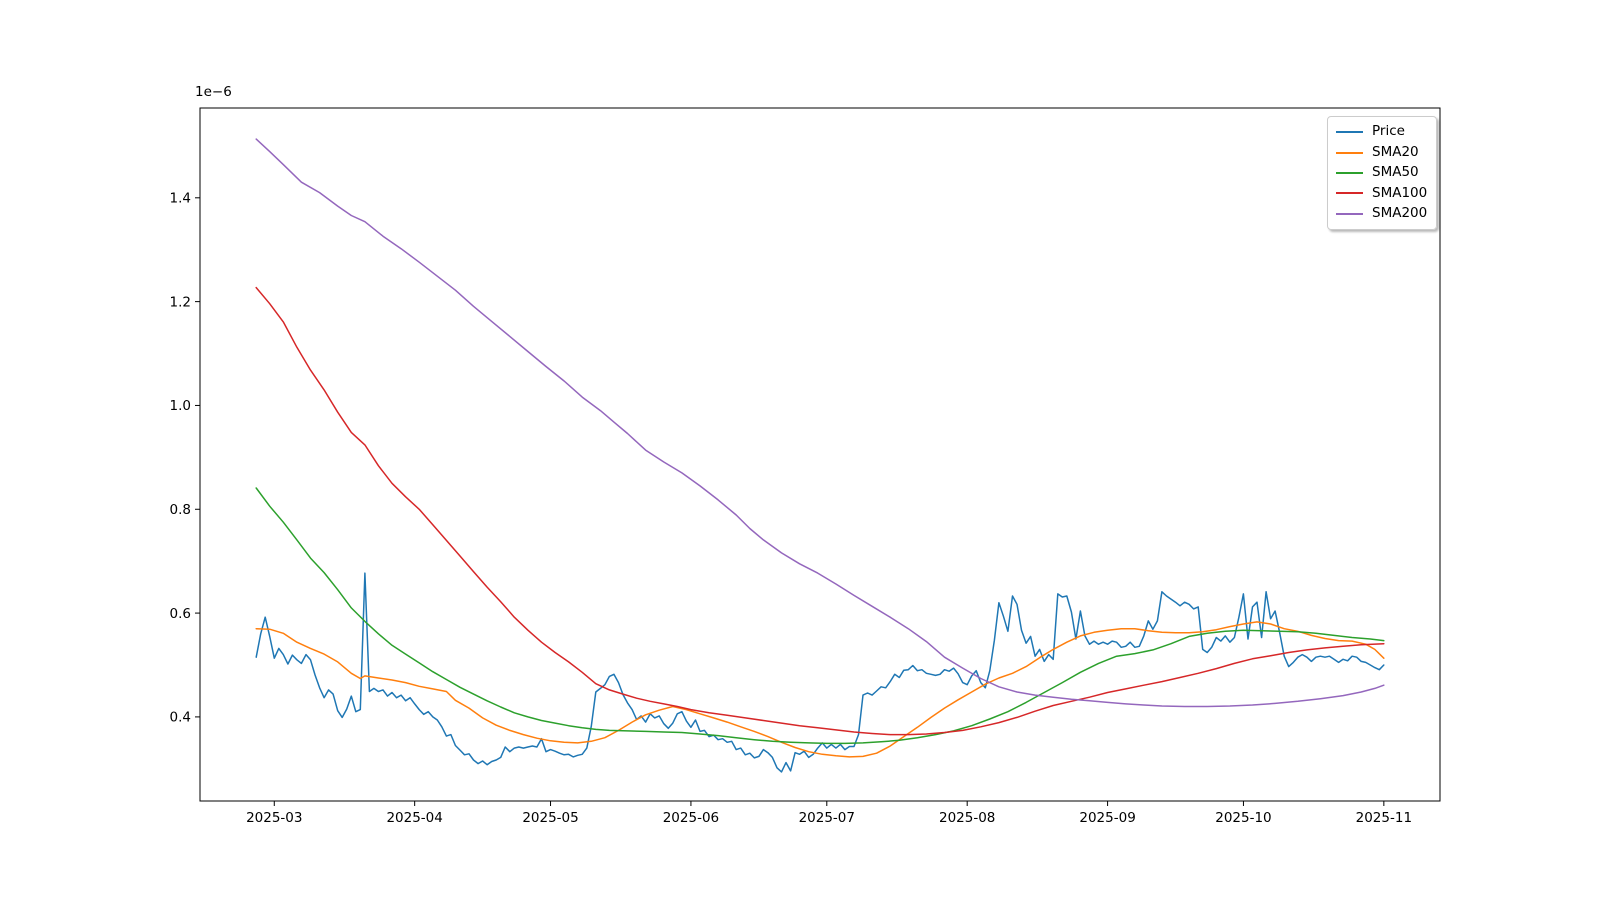 The width and height of the screenshot is (1600, 900). I want to click on x-tick-label: 2025-08, so click(967, 818).